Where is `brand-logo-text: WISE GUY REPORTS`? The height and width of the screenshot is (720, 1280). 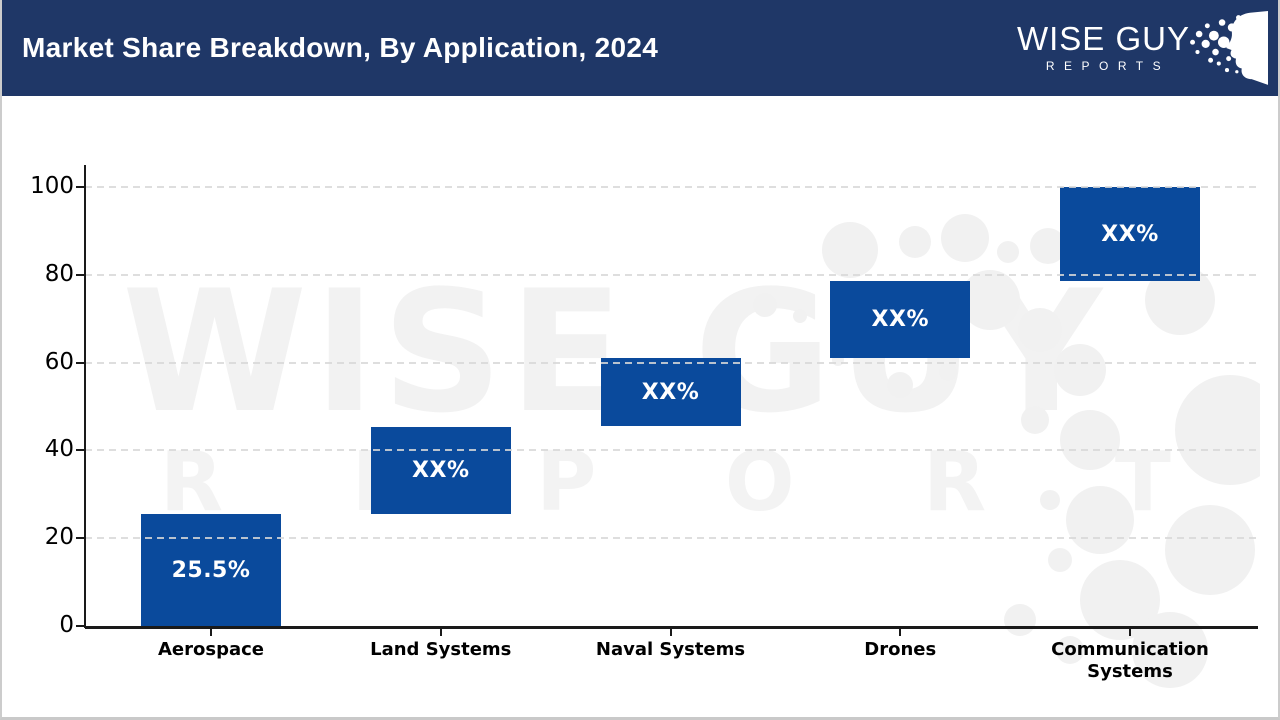 brand-logo-text: WISE GUY REPORTS is located at coordinates (1103, 46).